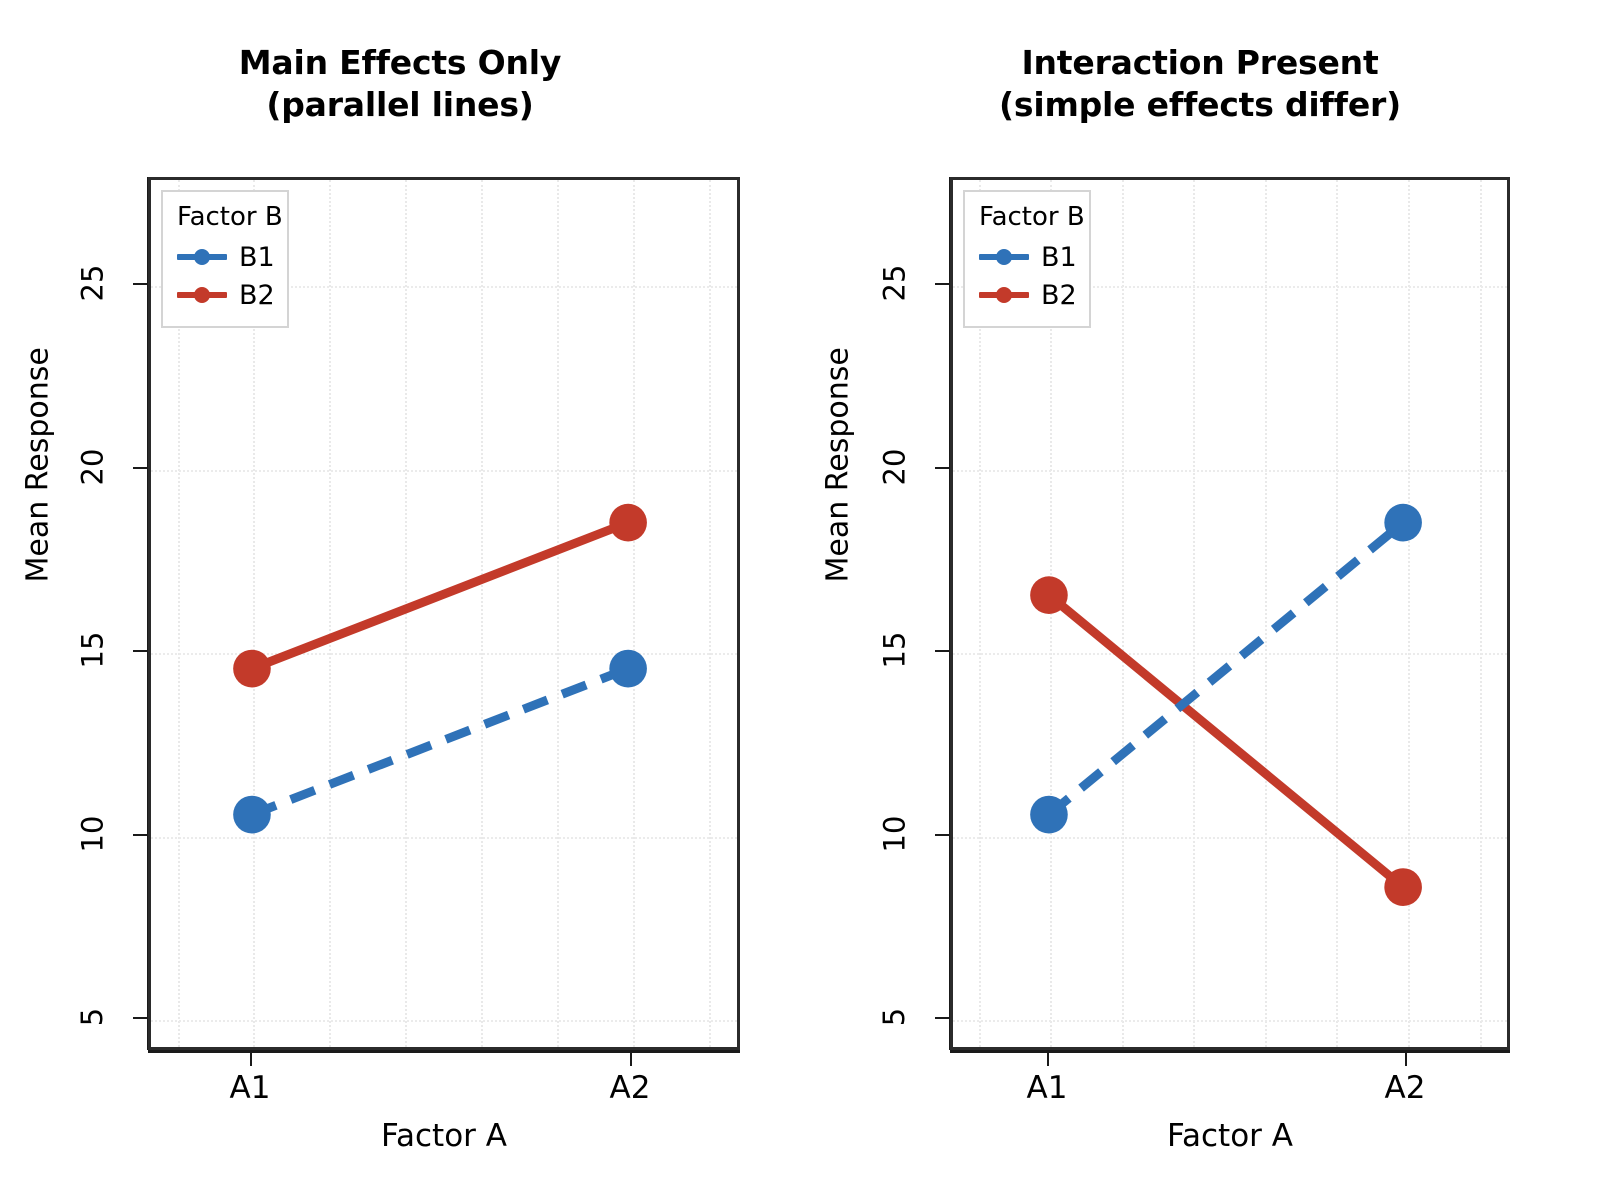  Describe the element at coordinates (38, 465) in the screenshot. I see `y-axis-title-left: Mean Response` at that location.